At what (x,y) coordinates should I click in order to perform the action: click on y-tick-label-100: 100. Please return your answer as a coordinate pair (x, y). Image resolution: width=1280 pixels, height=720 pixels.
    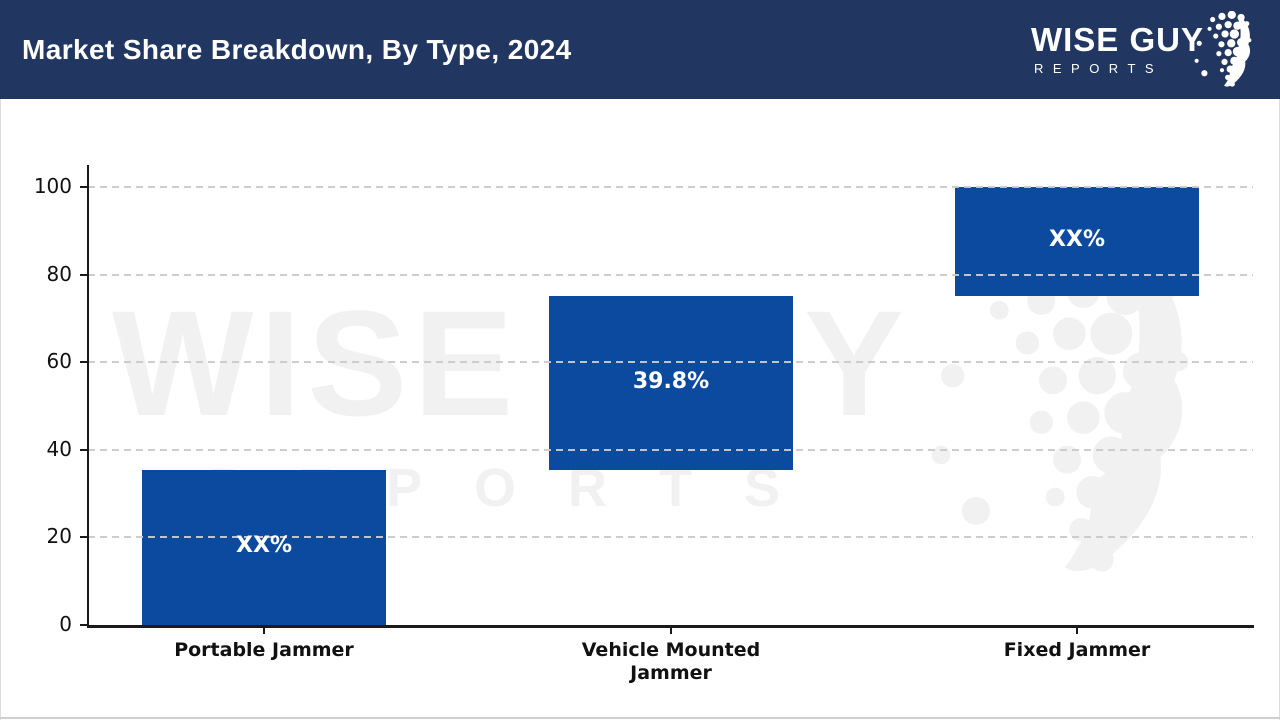
    Looking at the image, I should click on (52, 186).